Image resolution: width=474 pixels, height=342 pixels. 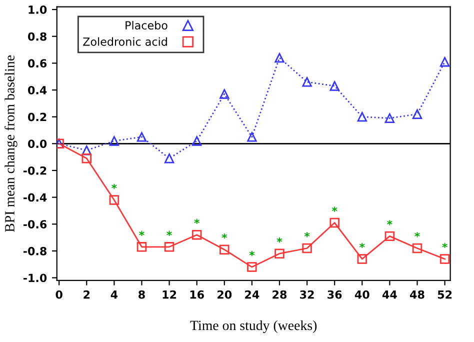 I want to click on legend-label: Placebo, so click(x=147, y=25).